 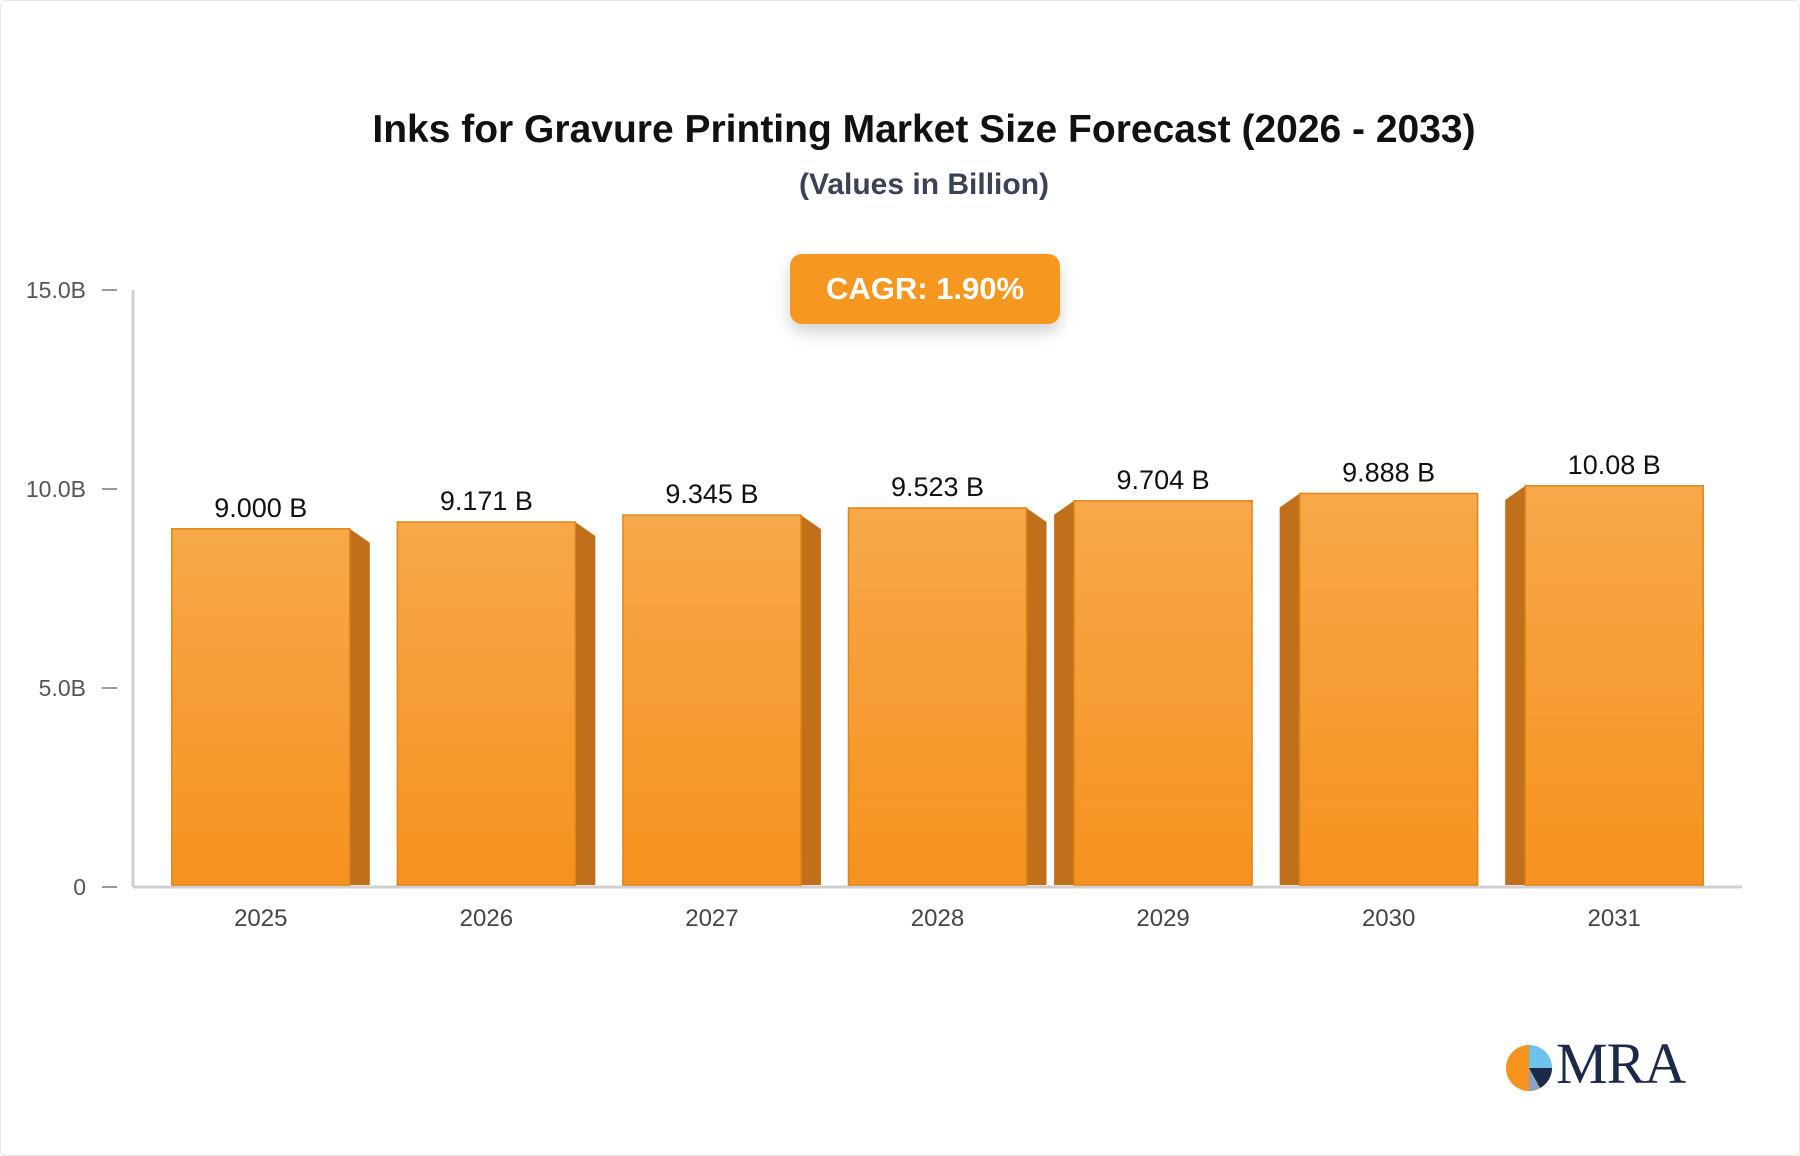 What do you see at coordinates (924, 184) in the screenshot?
I see `chart-subtitle: (Values in Billion)` at bounding box center [924, 184].